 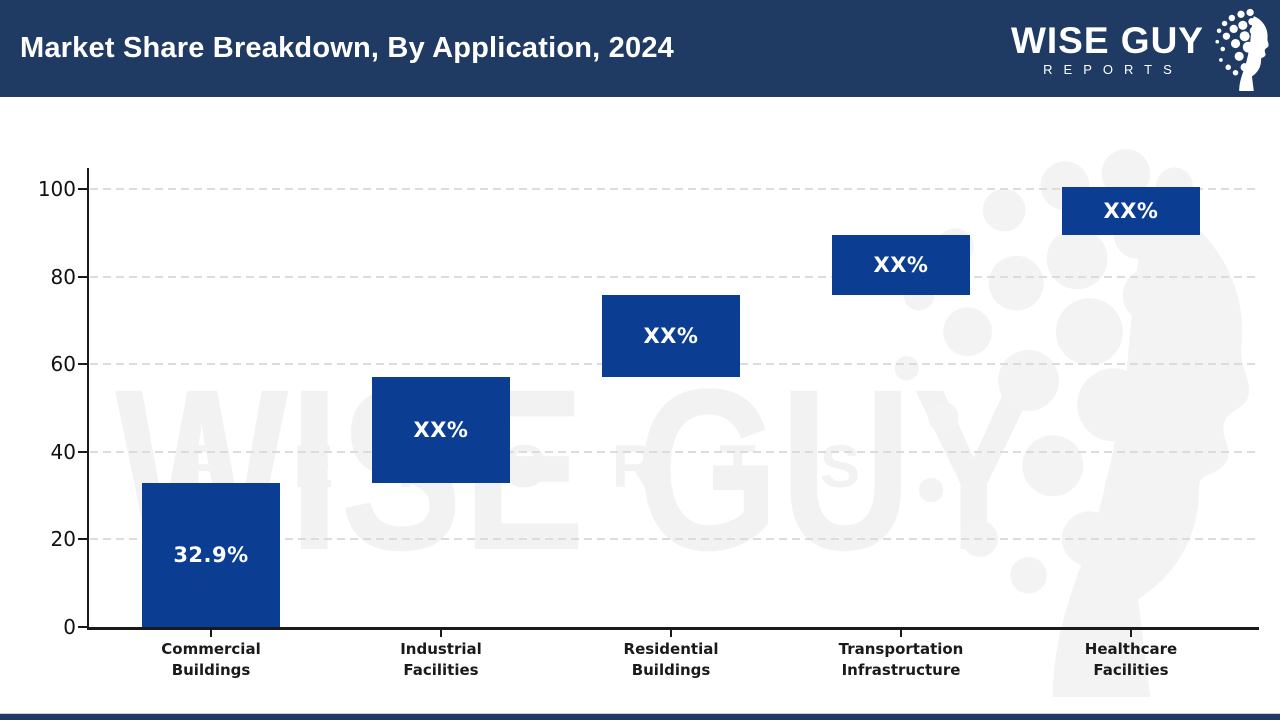 I want to click on x-category-line: Commercial, so click(x=211, y=649).